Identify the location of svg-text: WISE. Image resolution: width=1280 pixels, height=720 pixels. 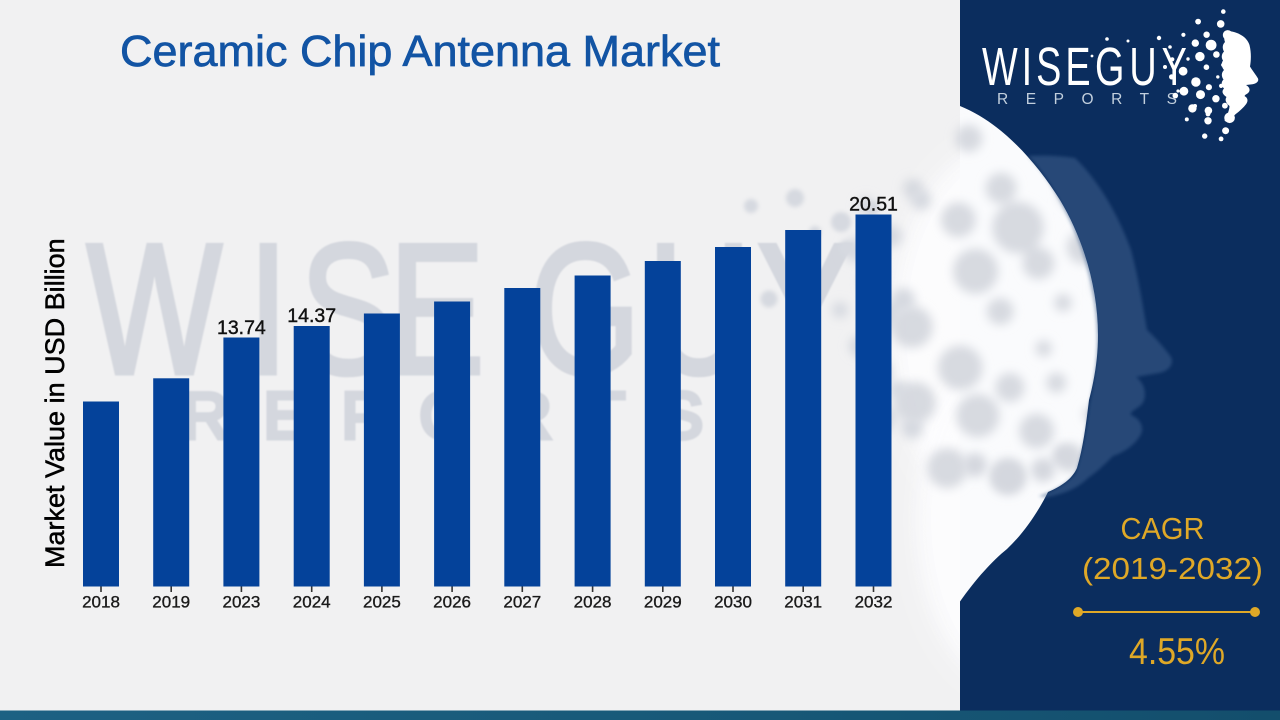
(1038, 66).